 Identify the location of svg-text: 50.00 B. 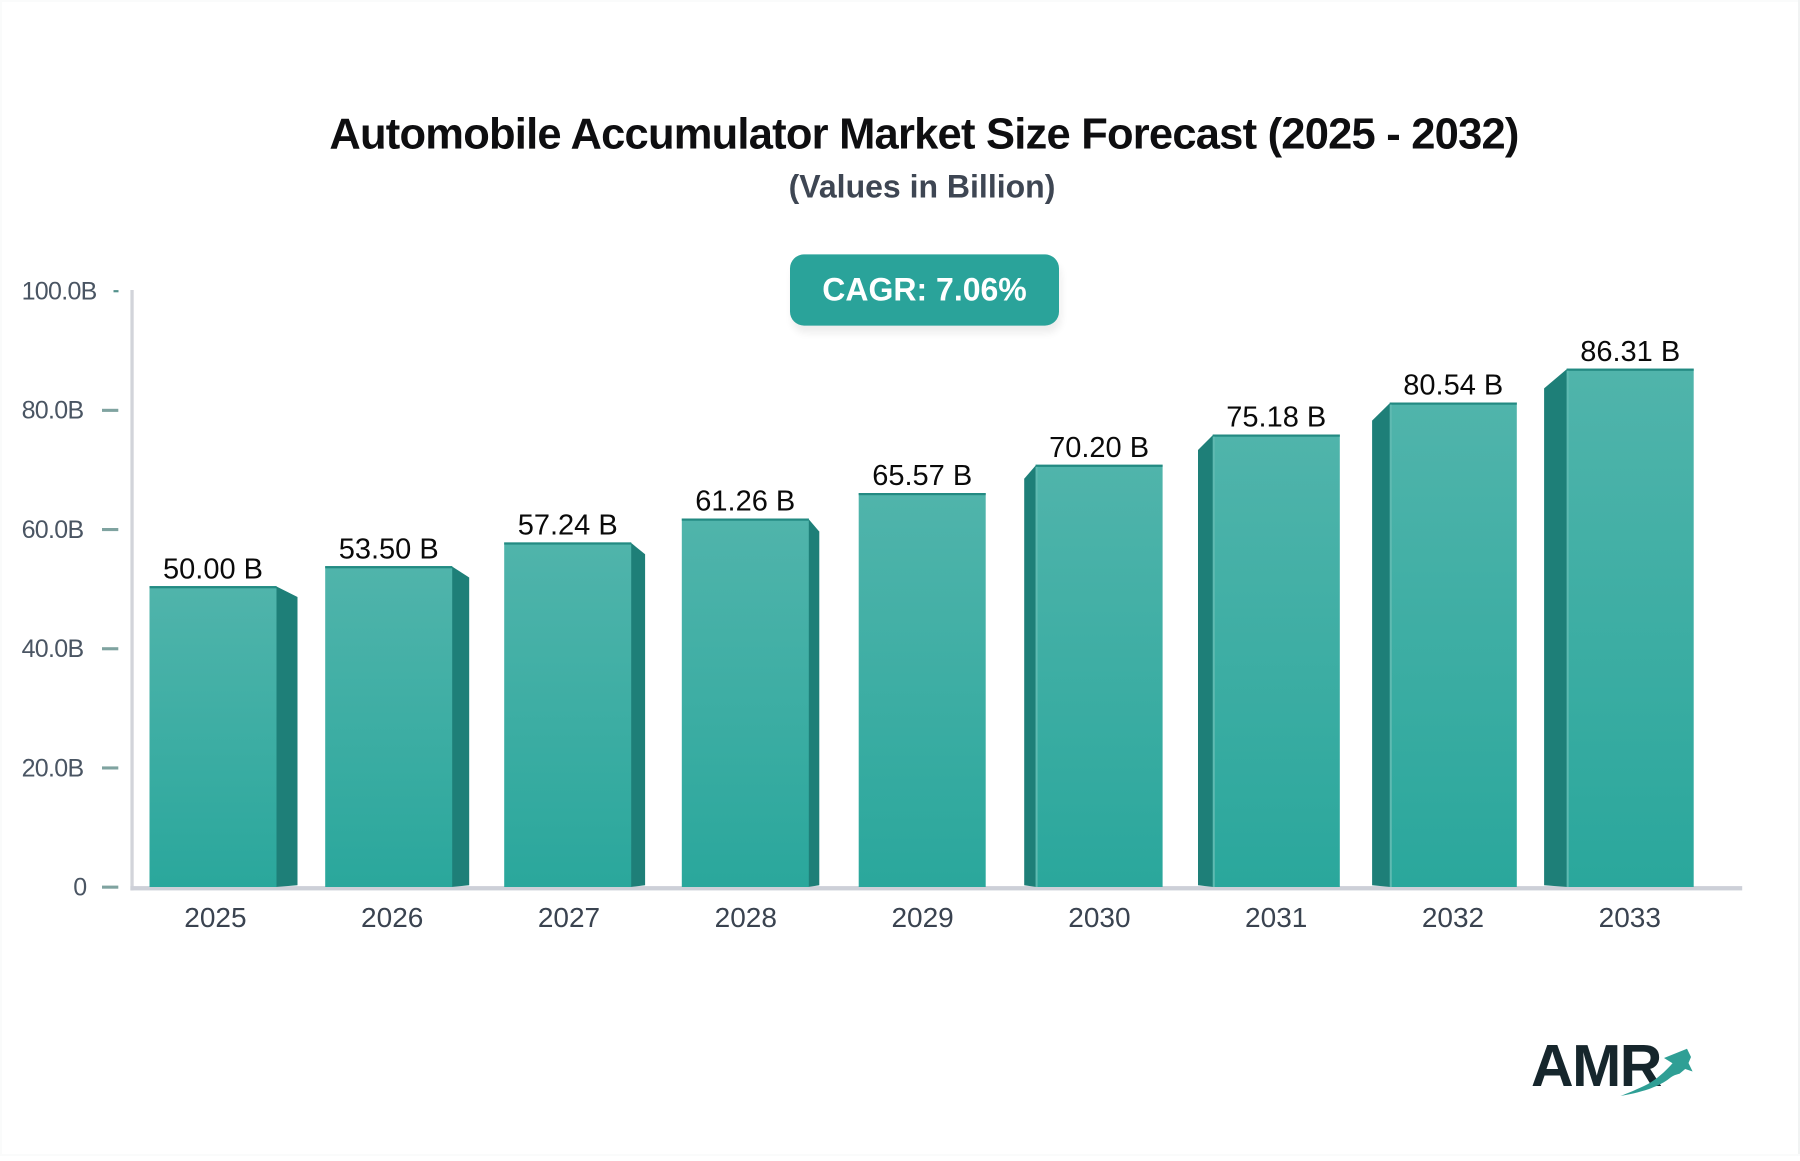
(213, 569).